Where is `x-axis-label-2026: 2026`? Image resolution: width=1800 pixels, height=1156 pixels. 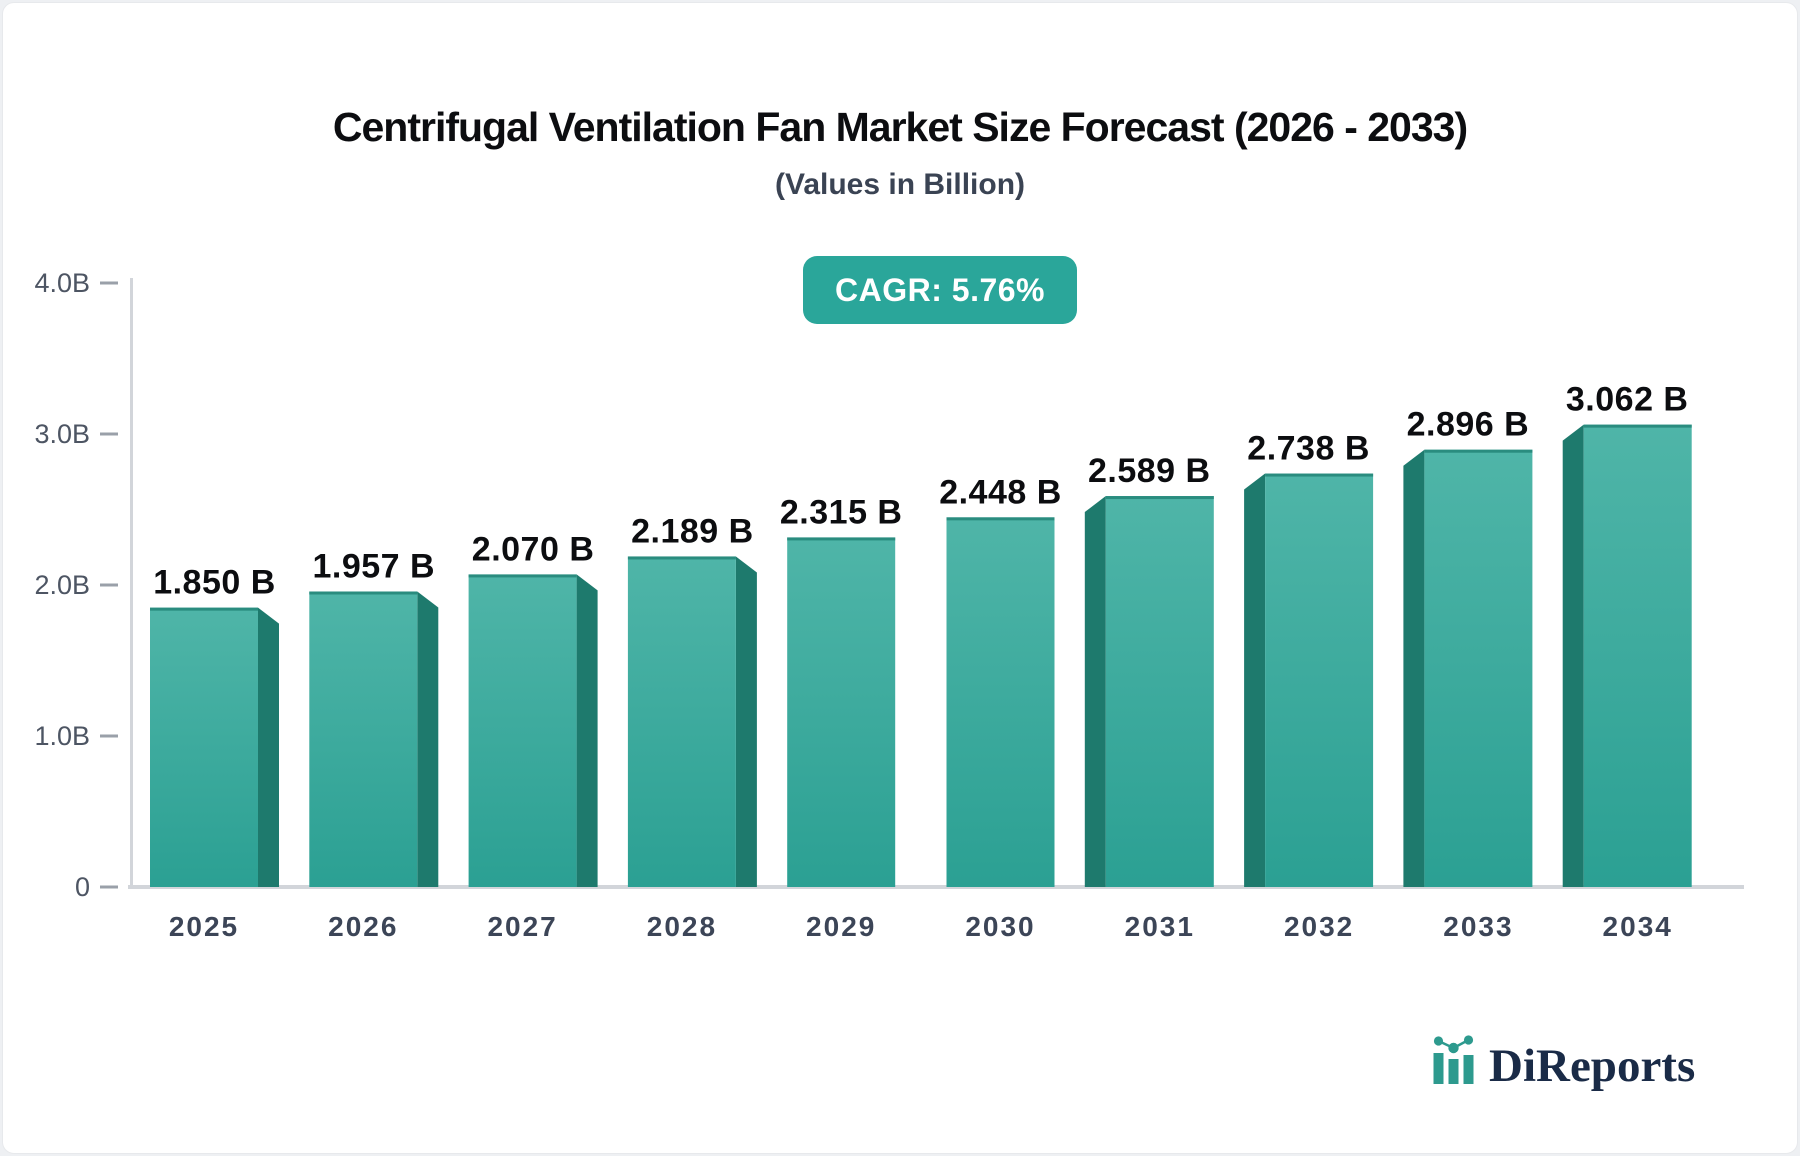 x-axis-label-2026: 2026 is located at coordinates (363, 926).